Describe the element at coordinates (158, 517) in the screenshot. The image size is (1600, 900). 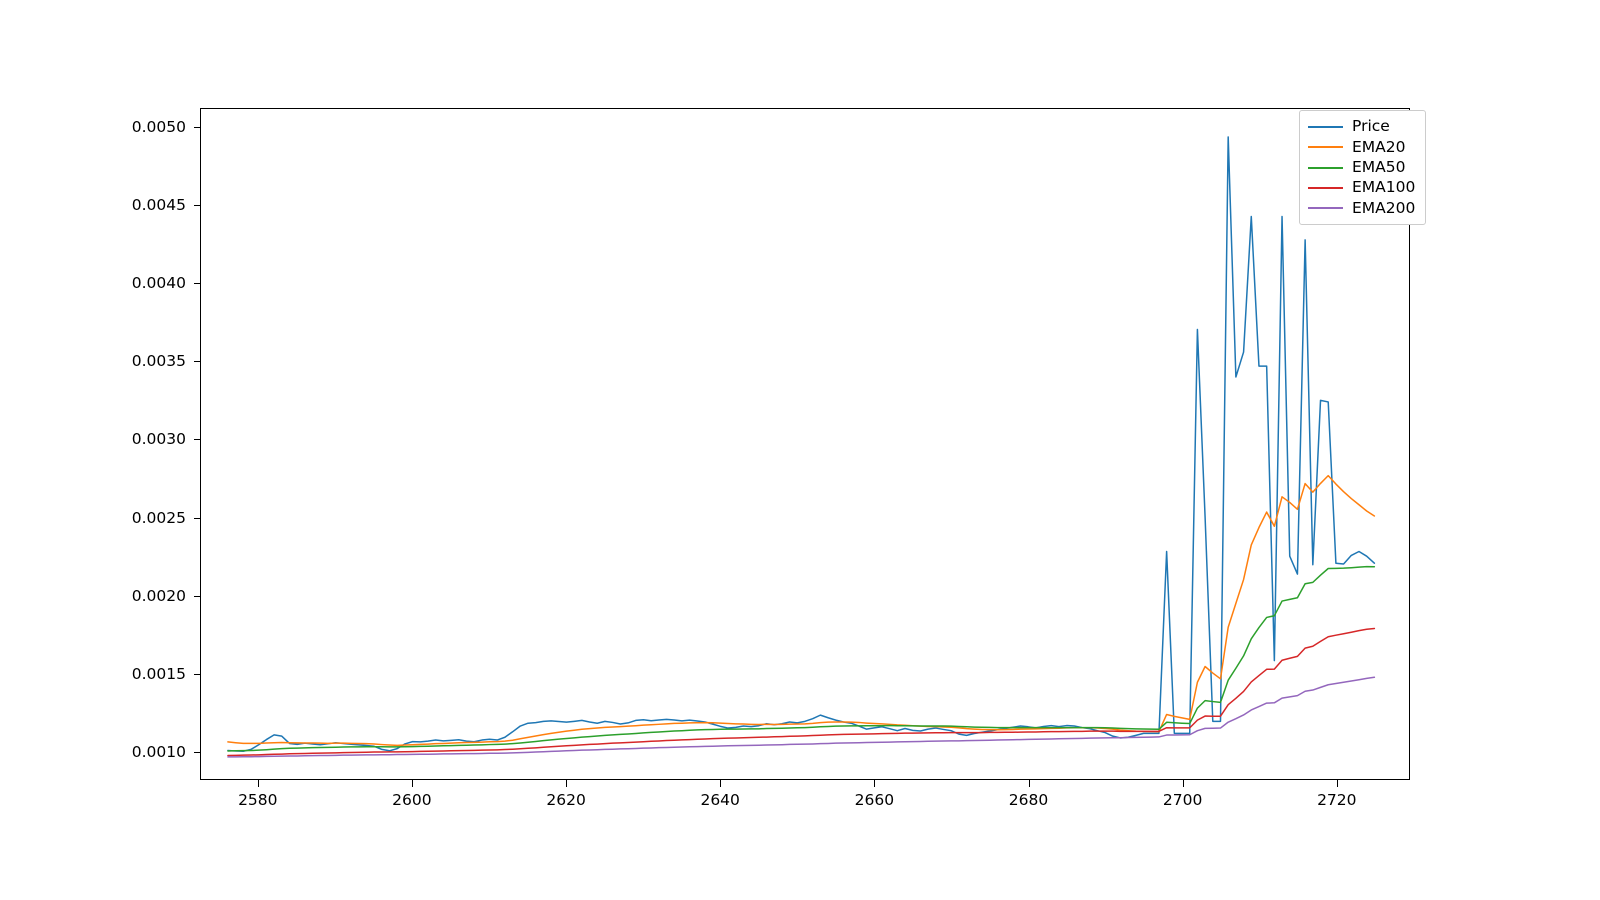
I see `y-tick-label: 0.0025` at that location.